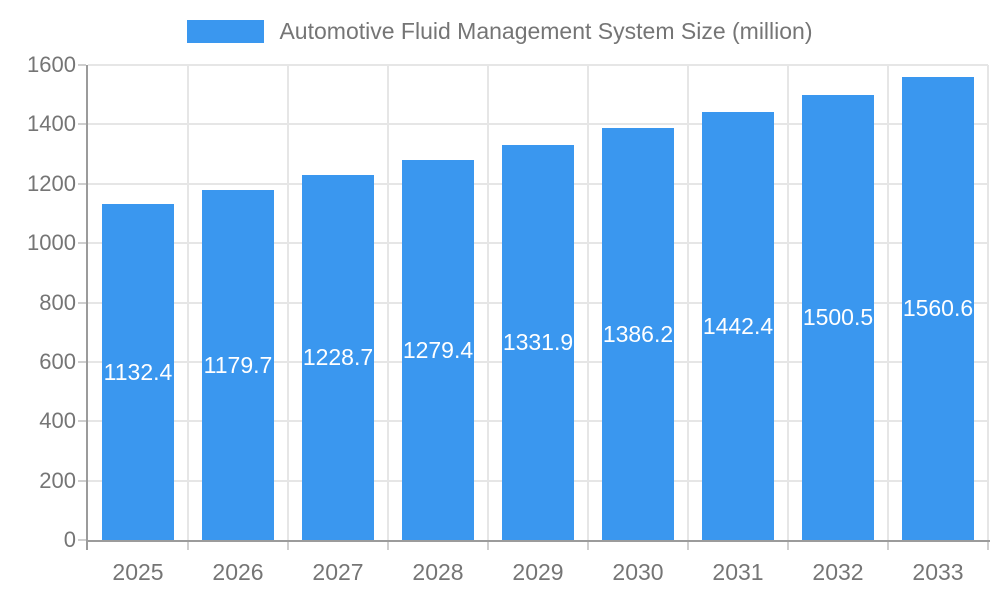 The height and width of the screenshot is (600, 1000). I want to click on x-tick-label: 2025, so click(138, 572).